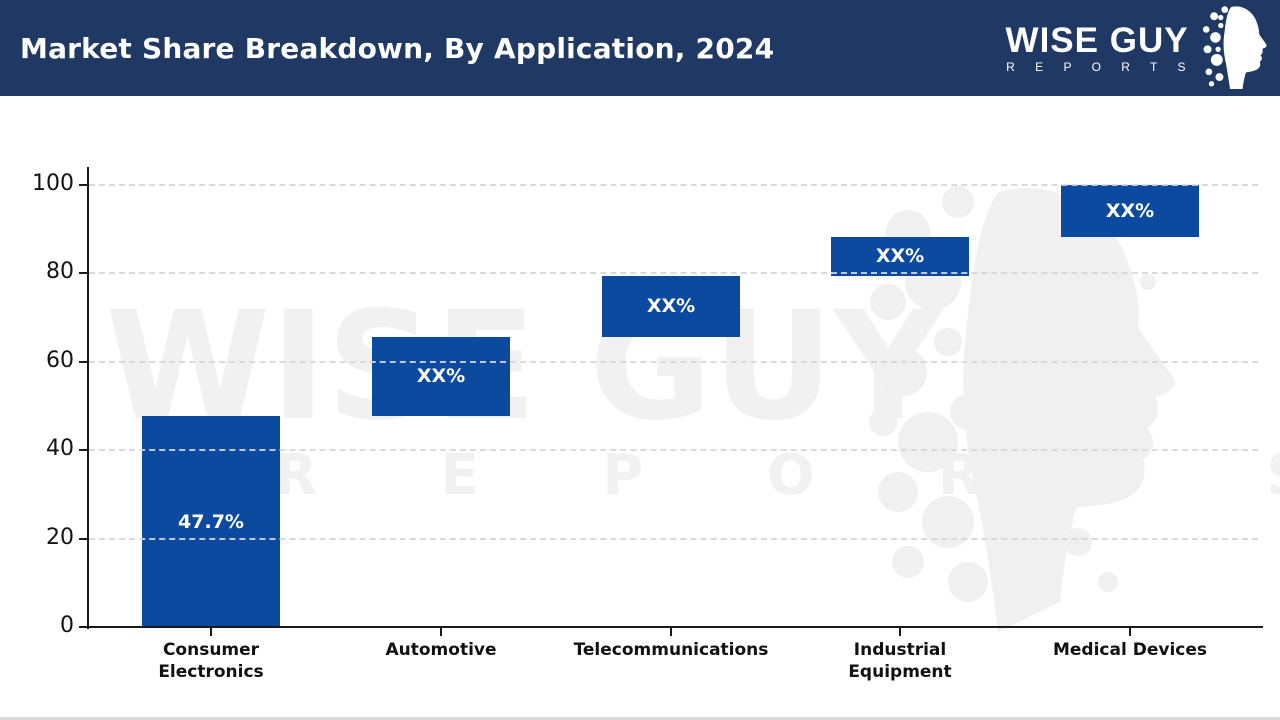 This screenshot has width=1280, height=720. What do you see at coordinates (1129, 650) in the screenshot?
I see `x-axis-tick-label: Medical Devices` at bounding box center [1129, 650].